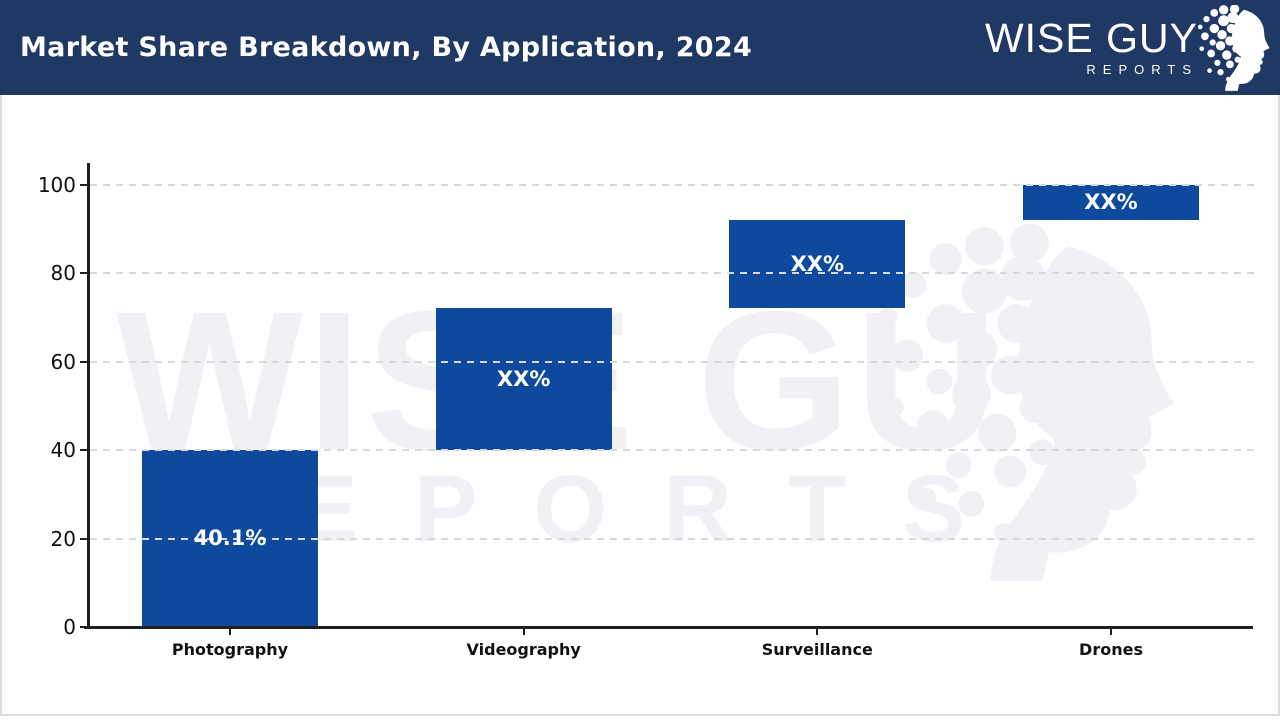  Describe the element at coordinates (230, 649) in the screenshot. I see `category-label-photography: Photography` at that location.